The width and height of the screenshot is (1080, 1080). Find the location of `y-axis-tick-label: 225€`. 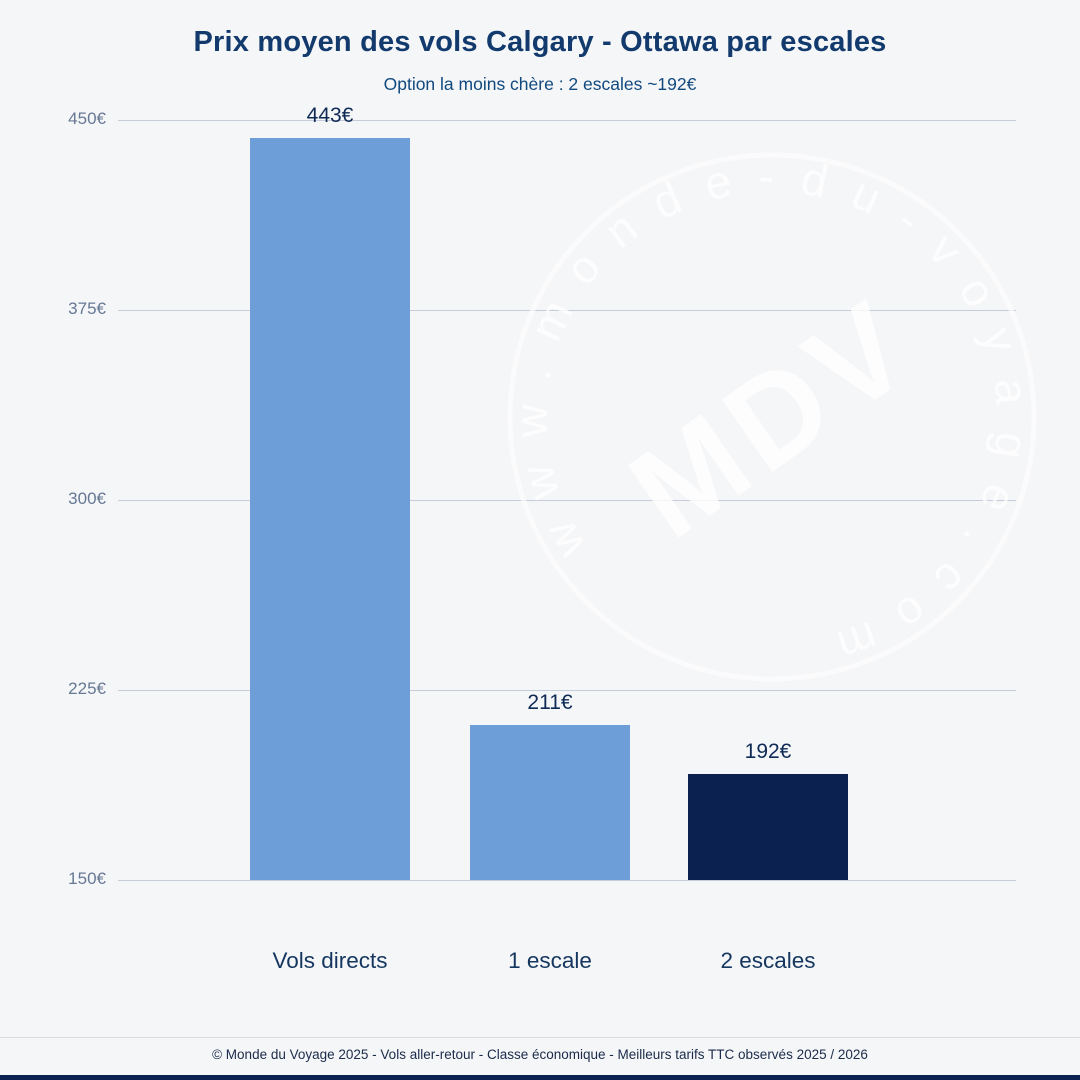

y-axis-tick-label: 225€ is located at coordinates (87, 688).